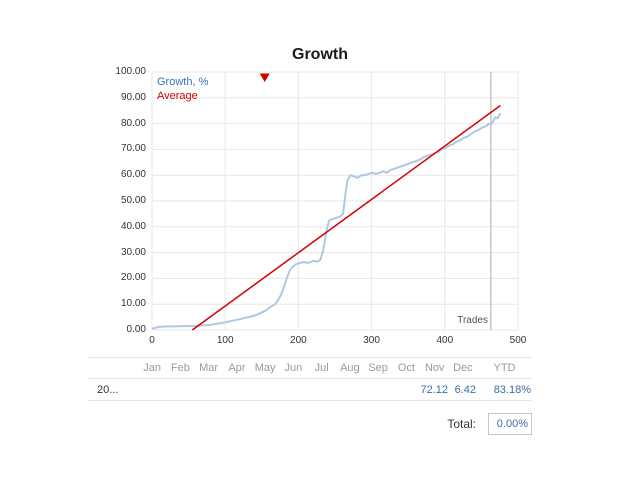 The width and height of the screenshot is (640, 480). I want to click on table-row: 20... 72.12 6.42 83.18%, so click(310, 390).